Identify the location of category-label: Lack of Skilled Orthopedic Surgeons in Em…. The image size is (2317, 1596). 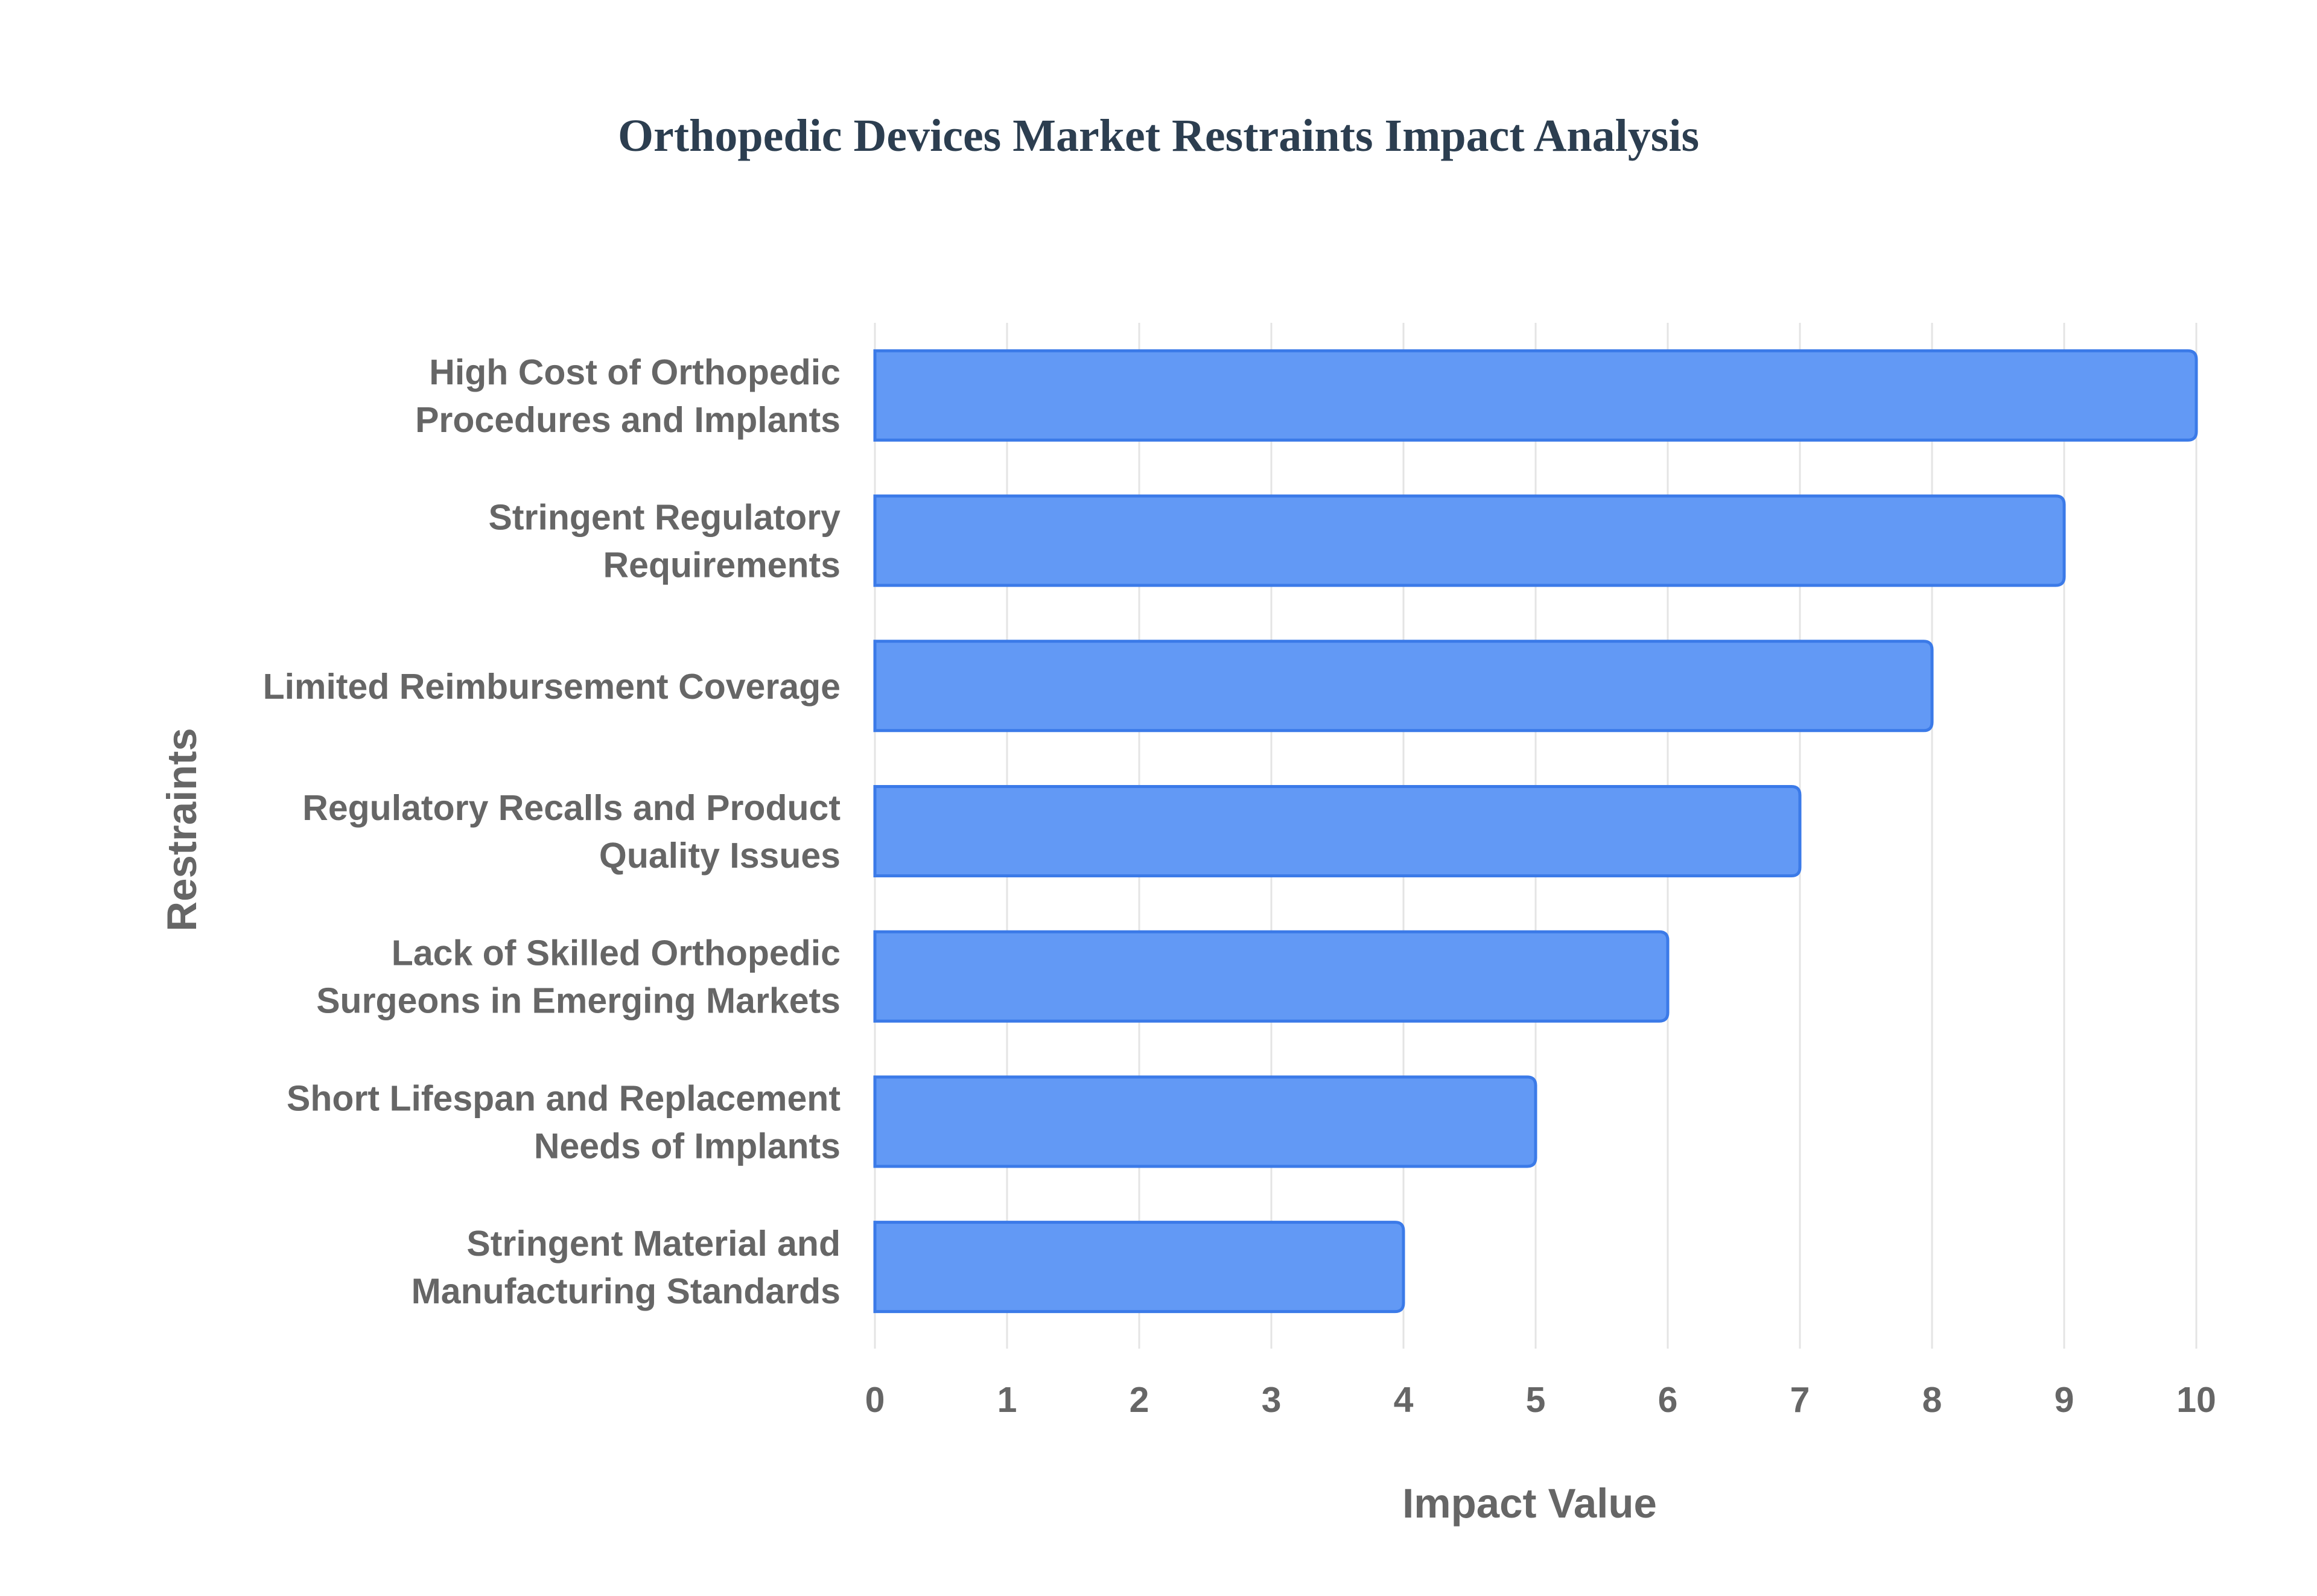
(578, 977).